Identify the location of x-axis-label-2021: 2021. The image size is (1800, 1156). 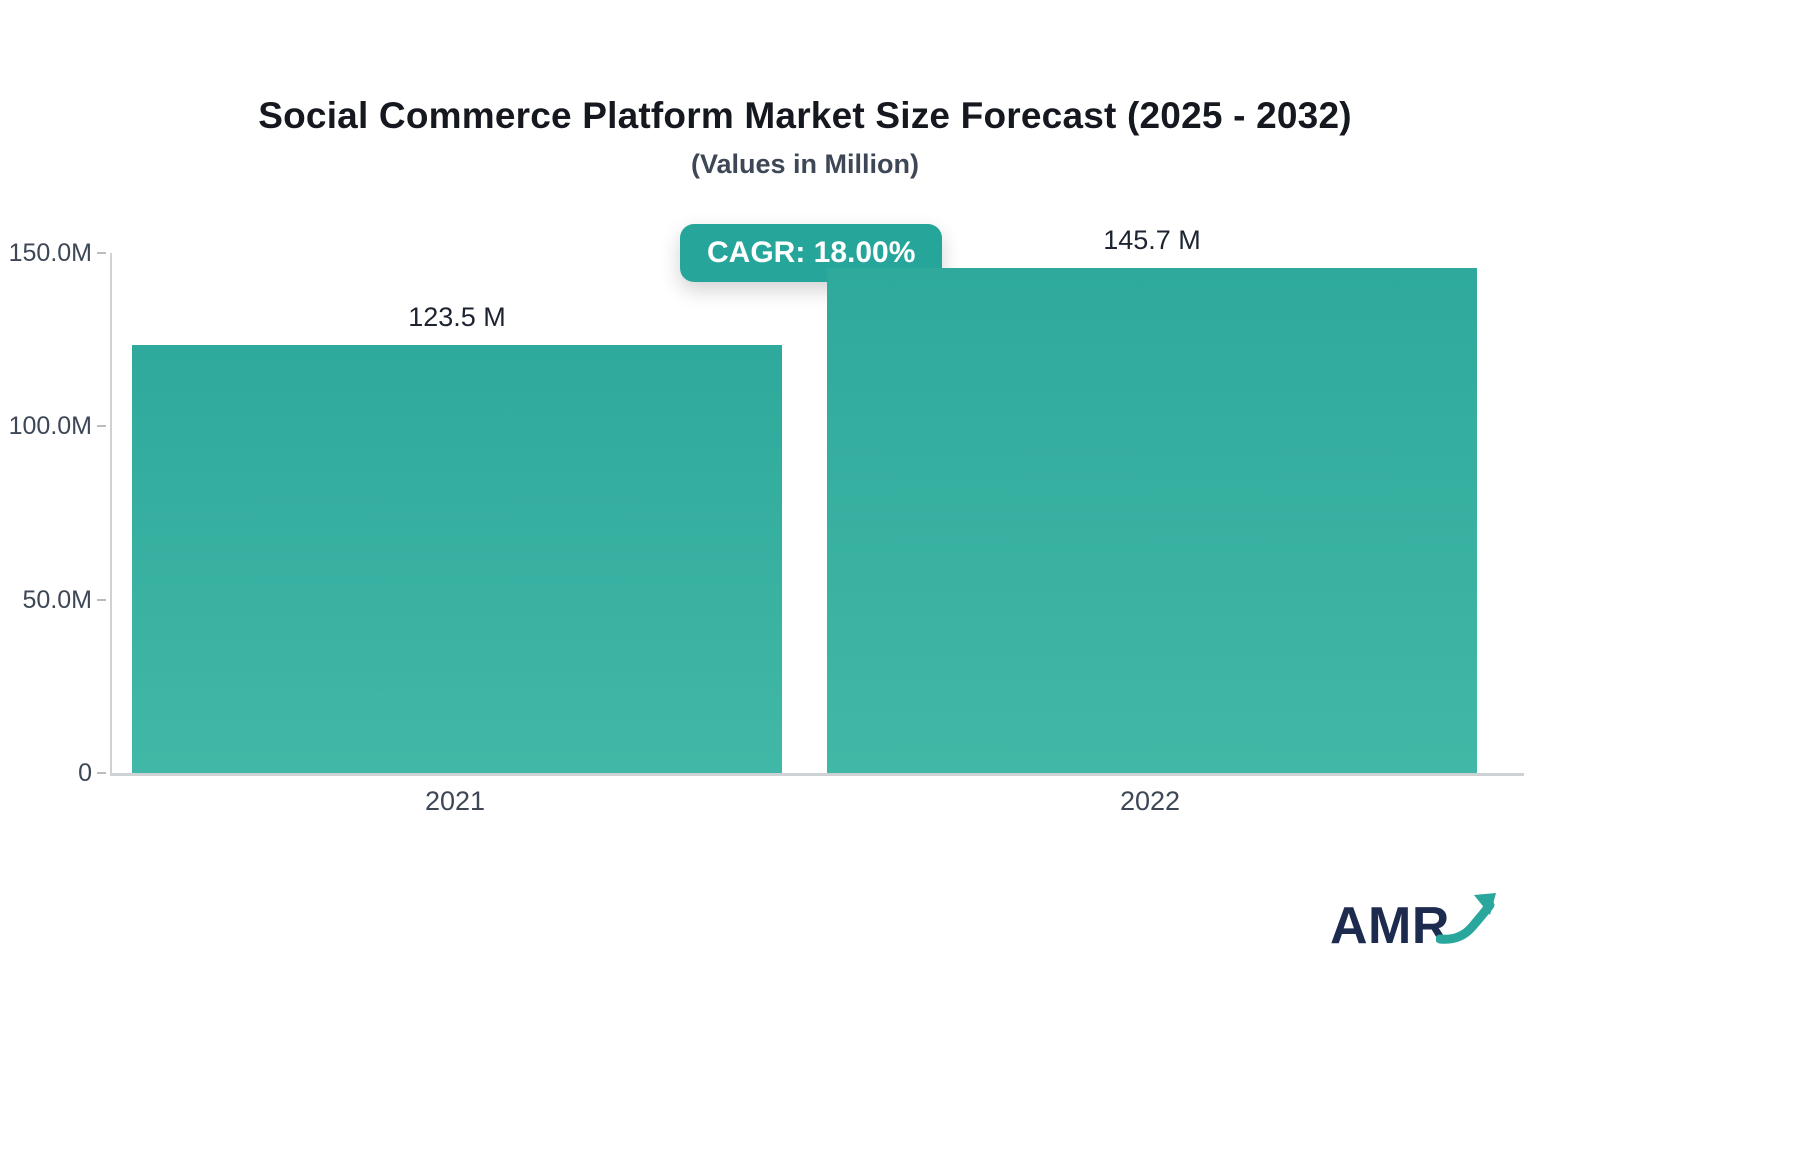
(455, 801).